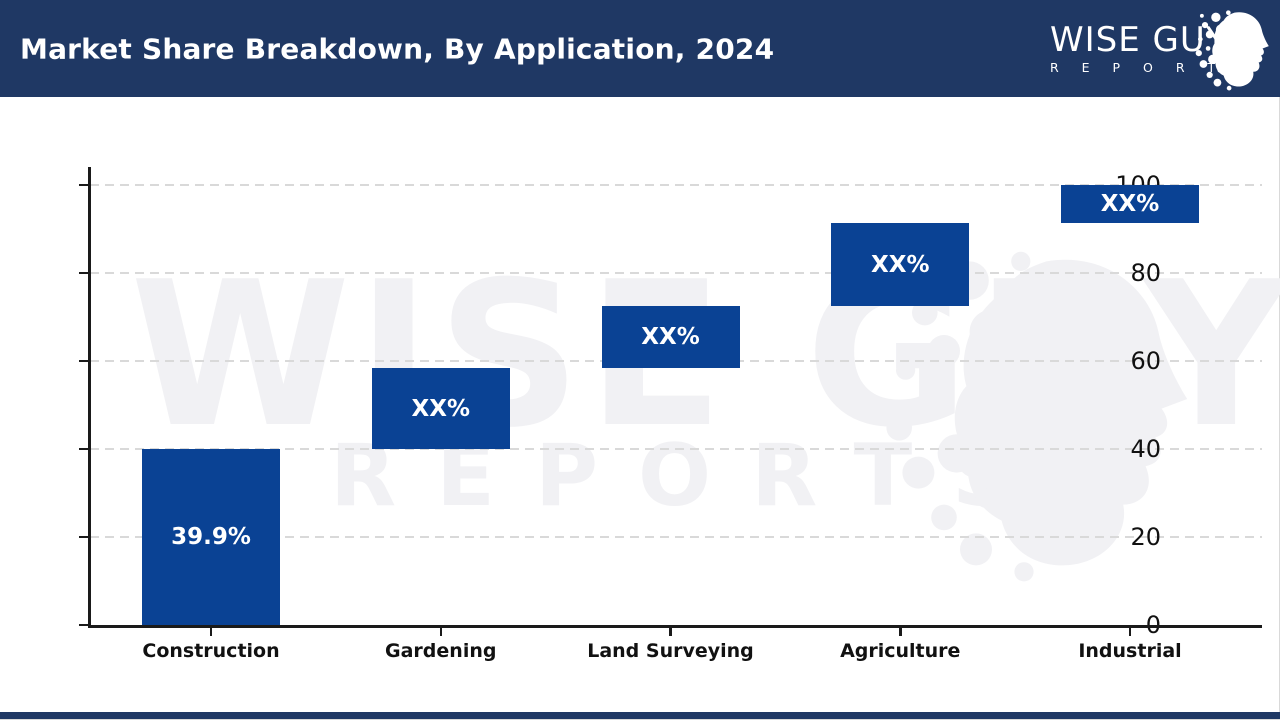  What do you see at coordinates (1037, 416) in the screenshot?
I see `dotted-head-watermark` at bounding box center [1037, 416].